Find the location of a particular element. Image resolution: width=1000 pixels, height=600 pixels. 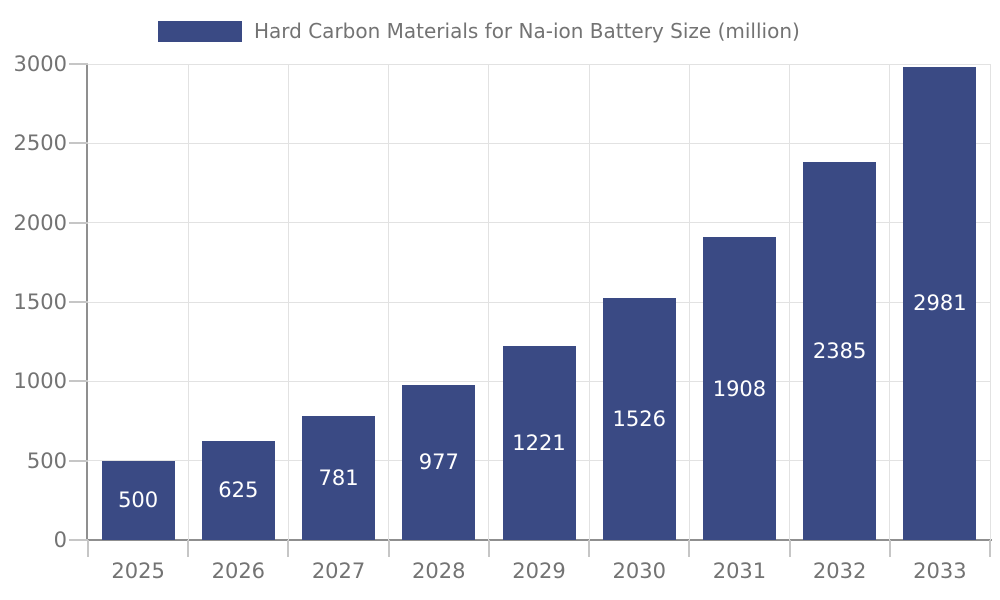

x-tick-label: 2031 is located at coordinates (739, 571).